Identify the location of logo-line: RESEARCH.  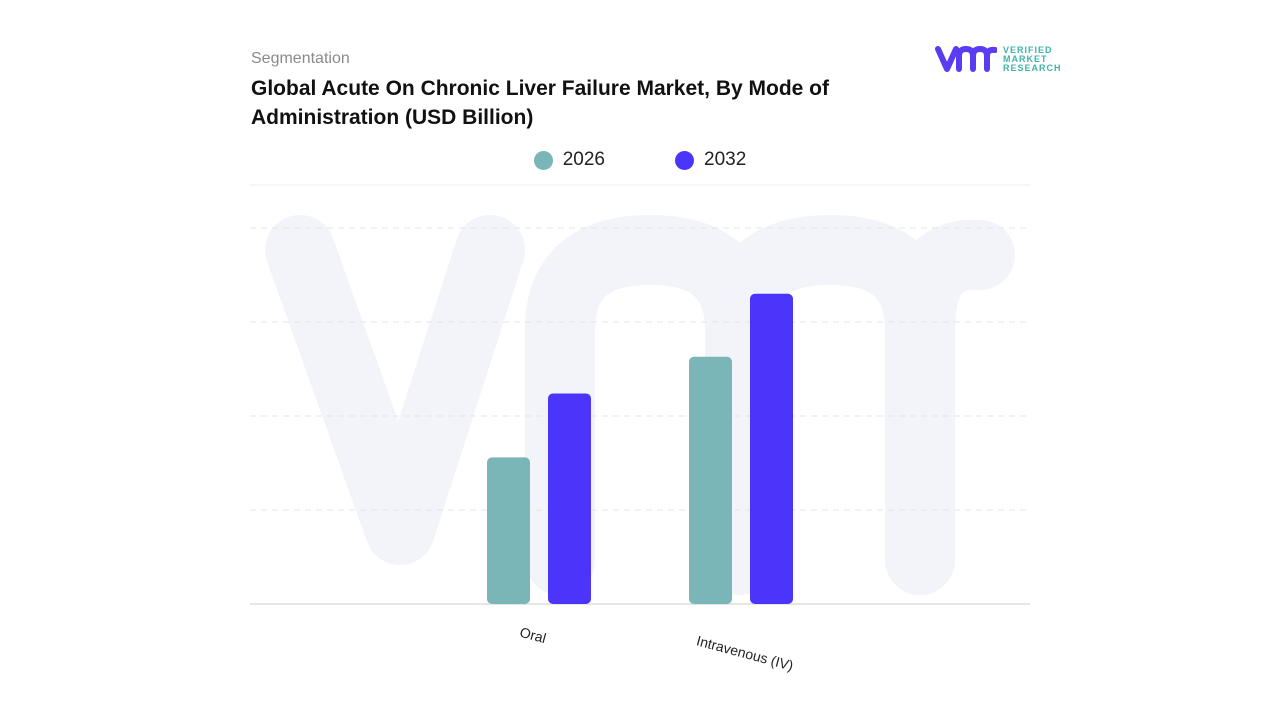
(1032, 67).